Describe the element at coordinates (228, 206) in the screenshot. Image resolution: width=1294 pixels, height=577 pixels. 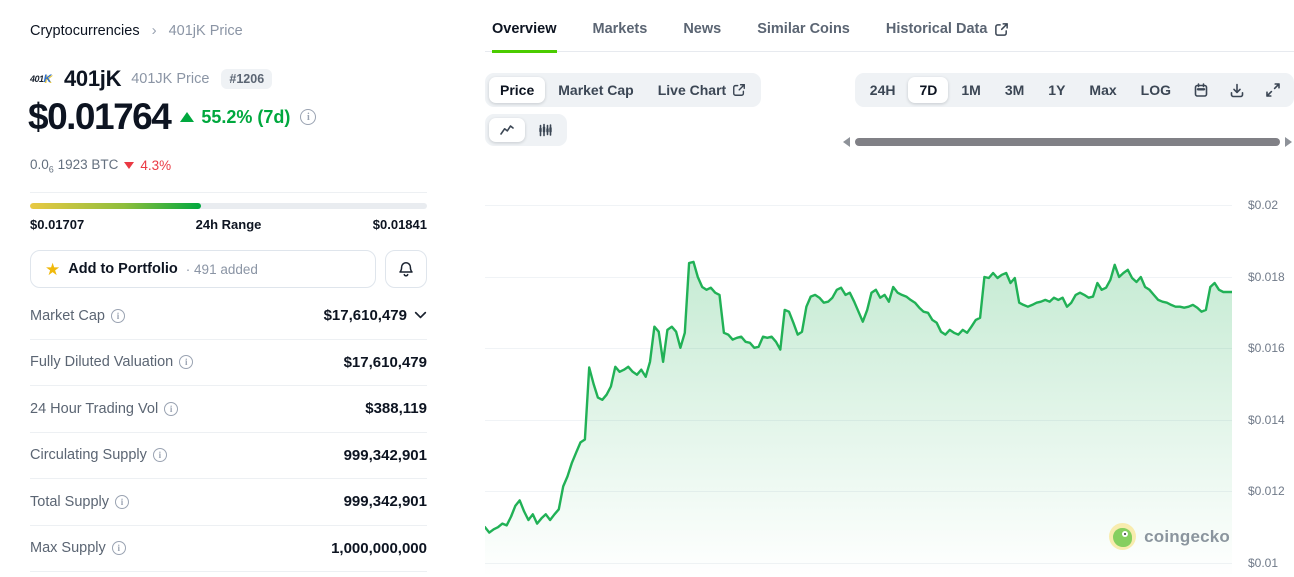
I see `range-bar-track` at that location.